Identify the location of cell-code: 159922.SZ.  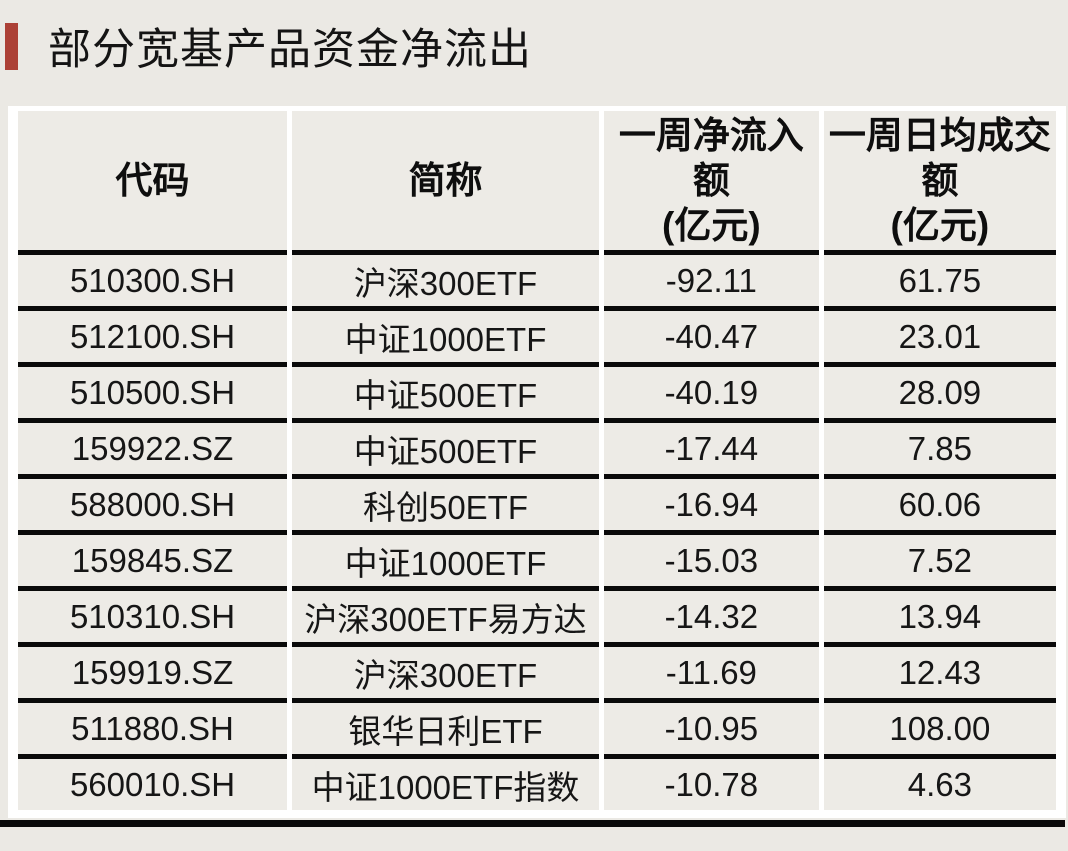
(153, 451).